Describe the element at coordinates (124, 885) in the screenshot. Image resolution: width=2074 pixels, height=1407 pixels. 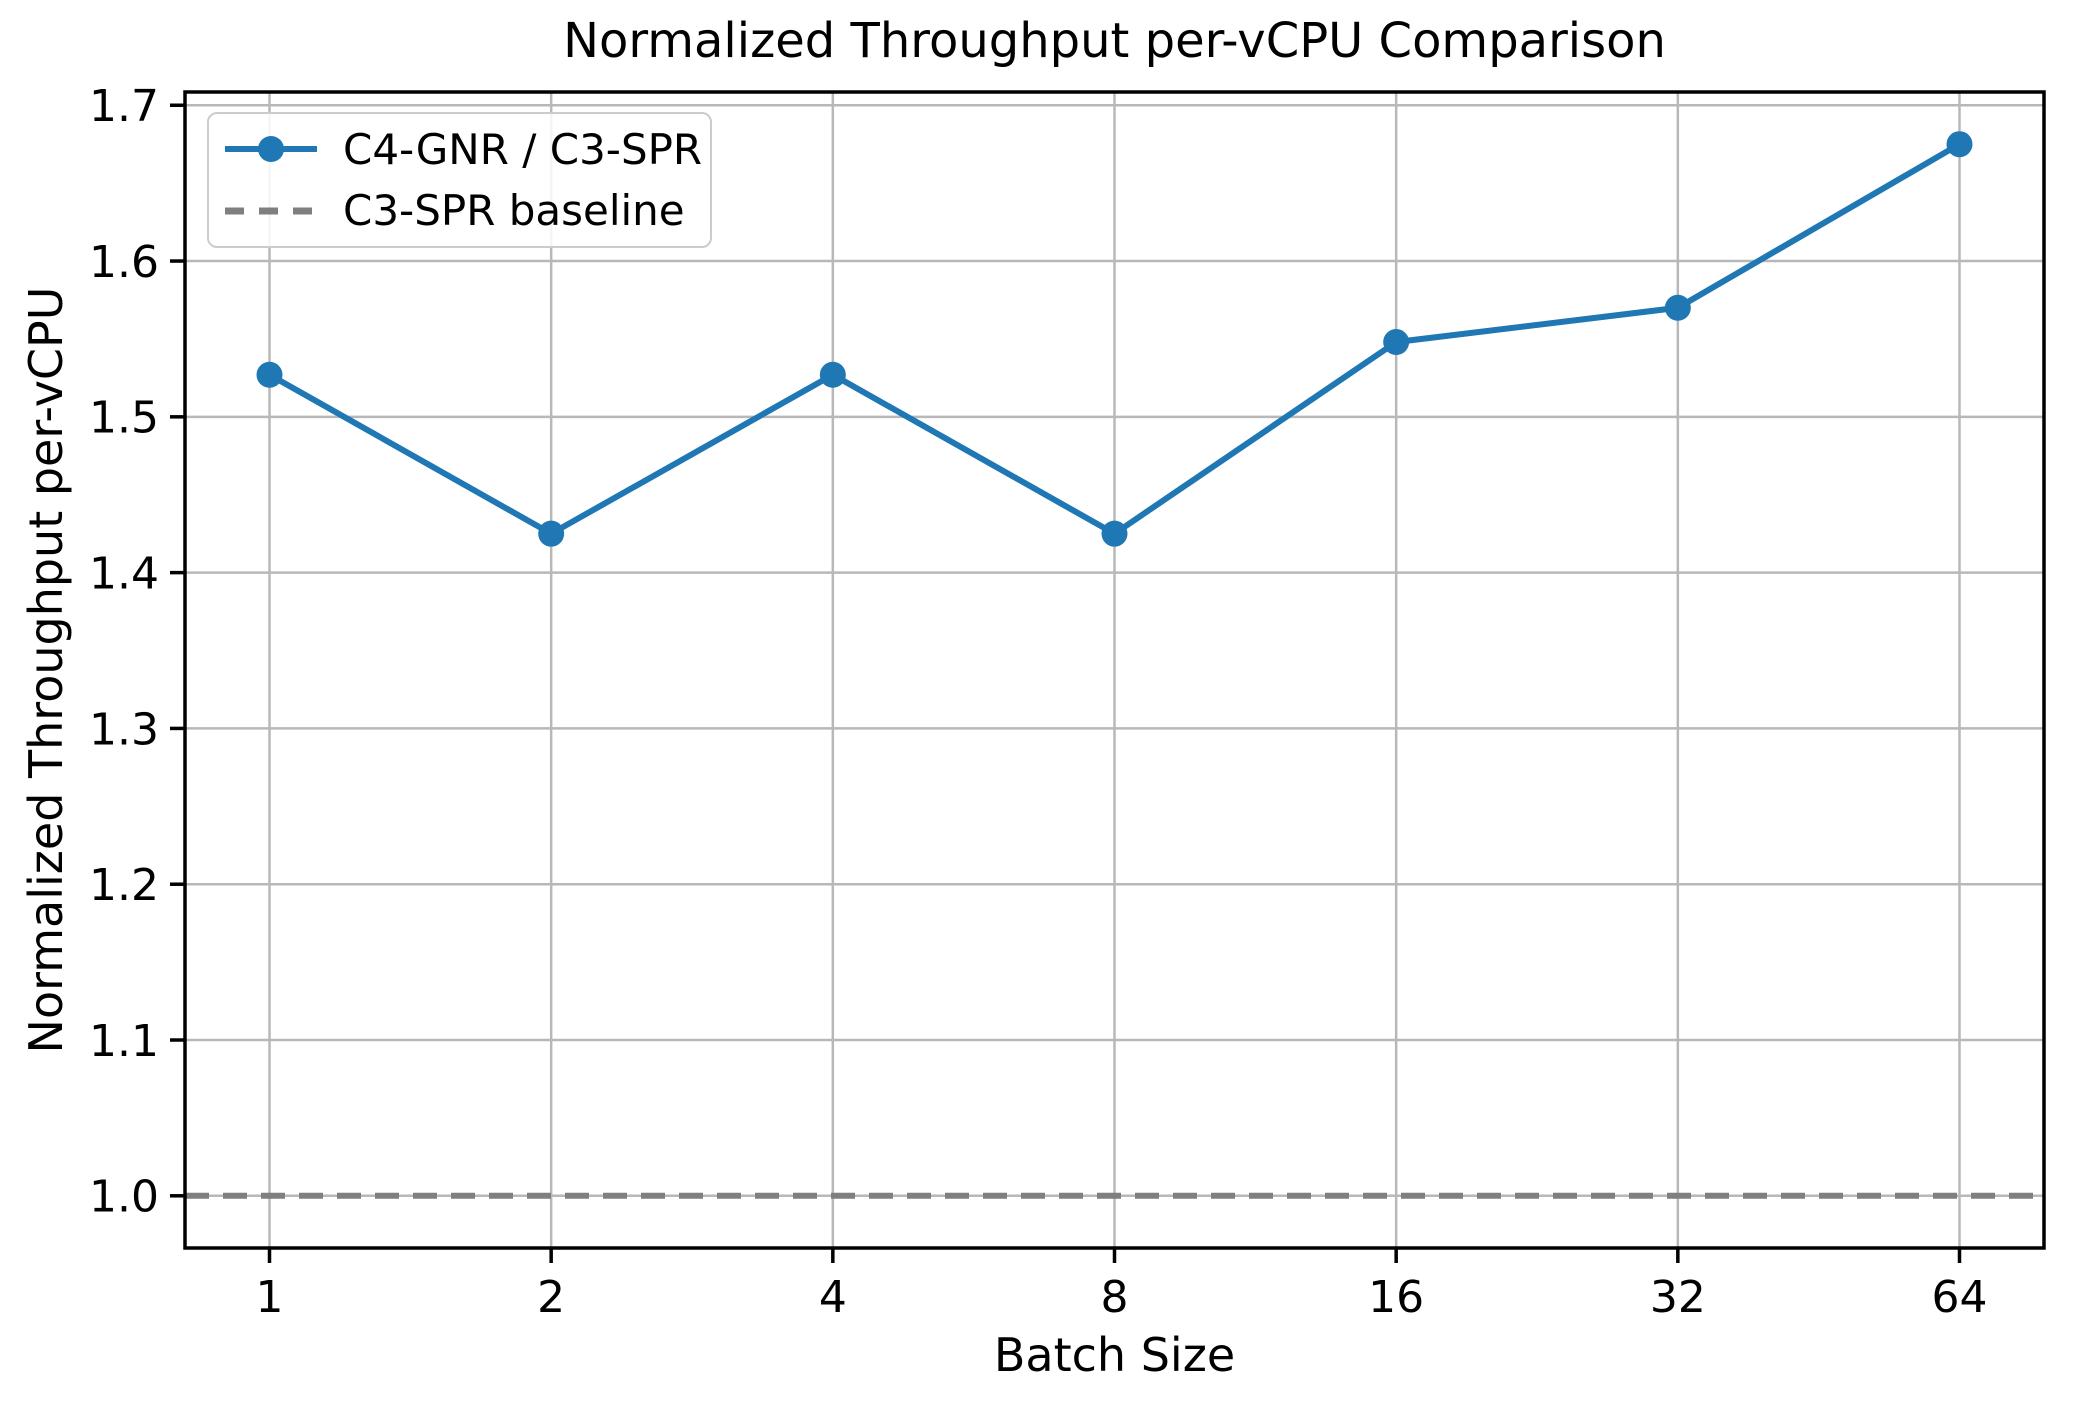
I see `y-tick-label: 1.2` at that location.